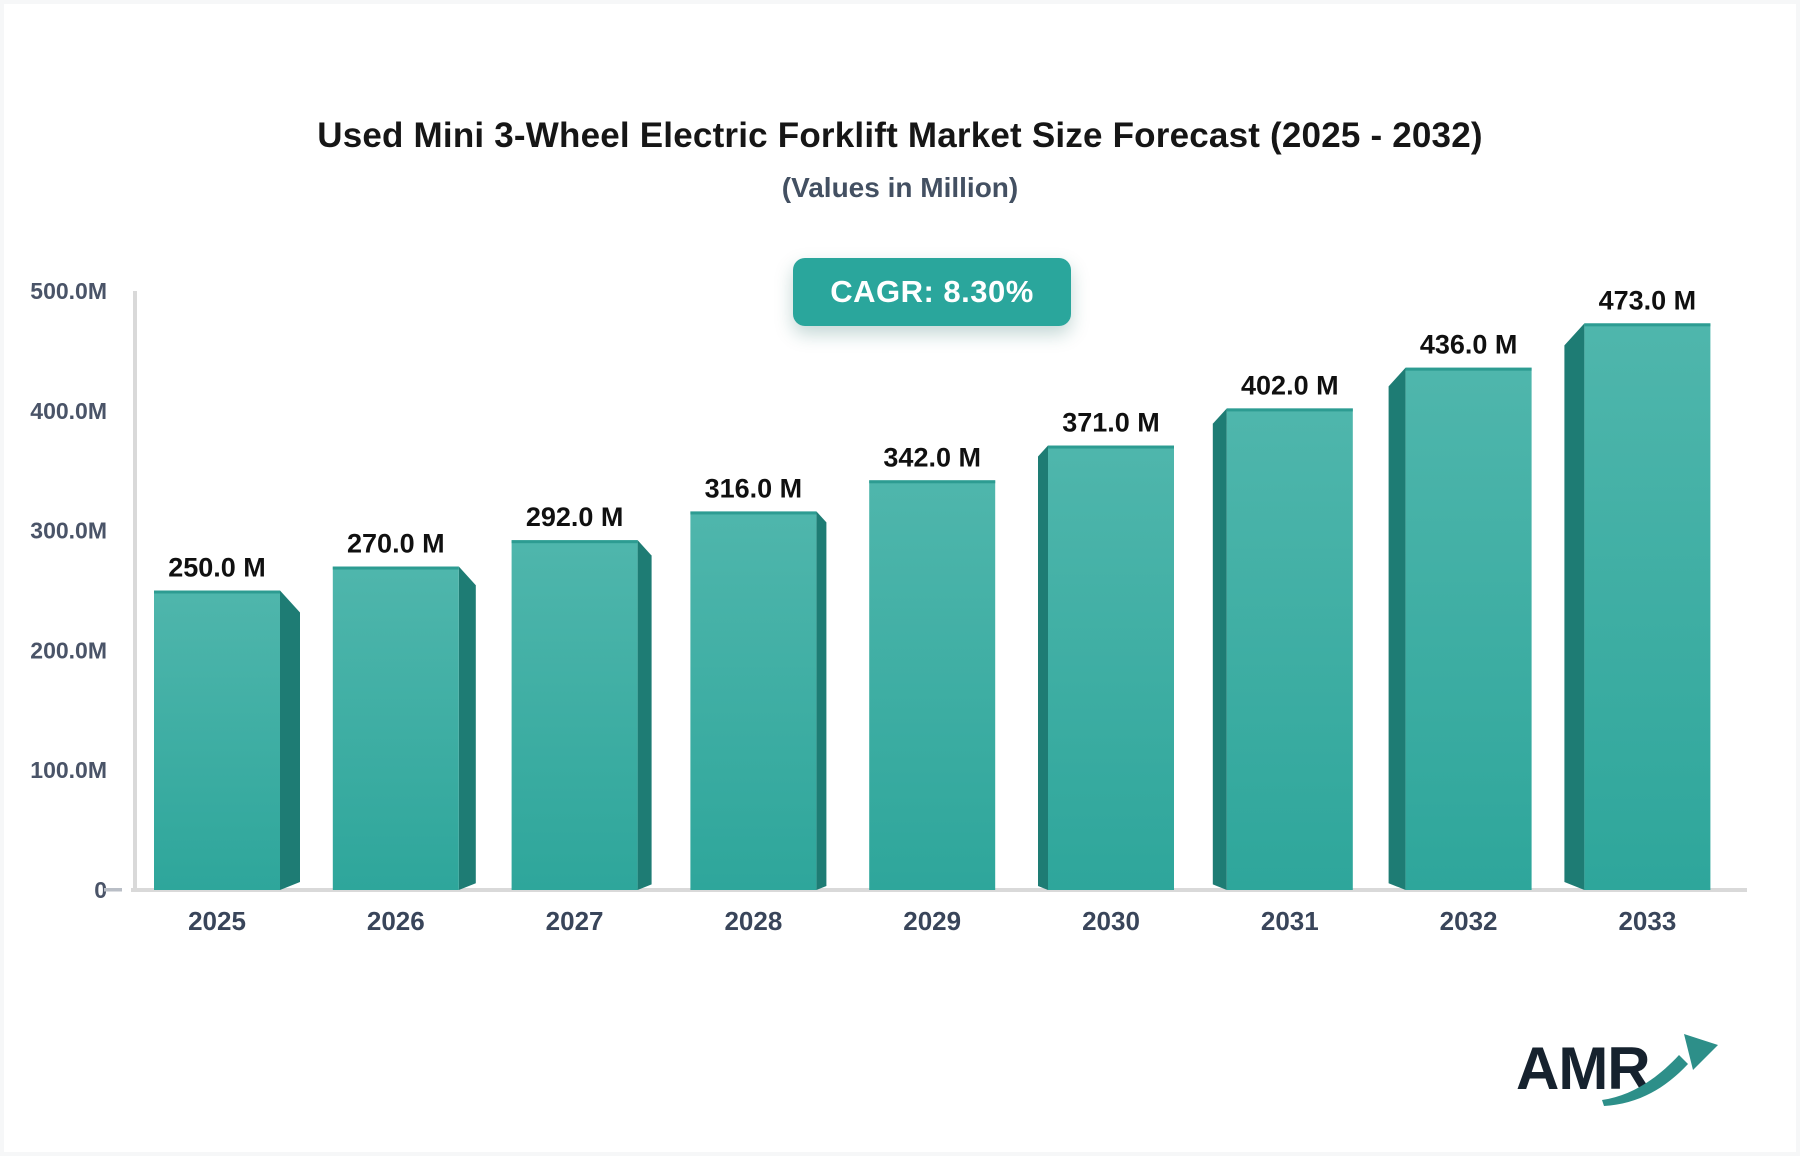  Describe the element at coordinates (1469, 345) in the screenshot. I see `bar-value-label: 436.0 M` at that location.